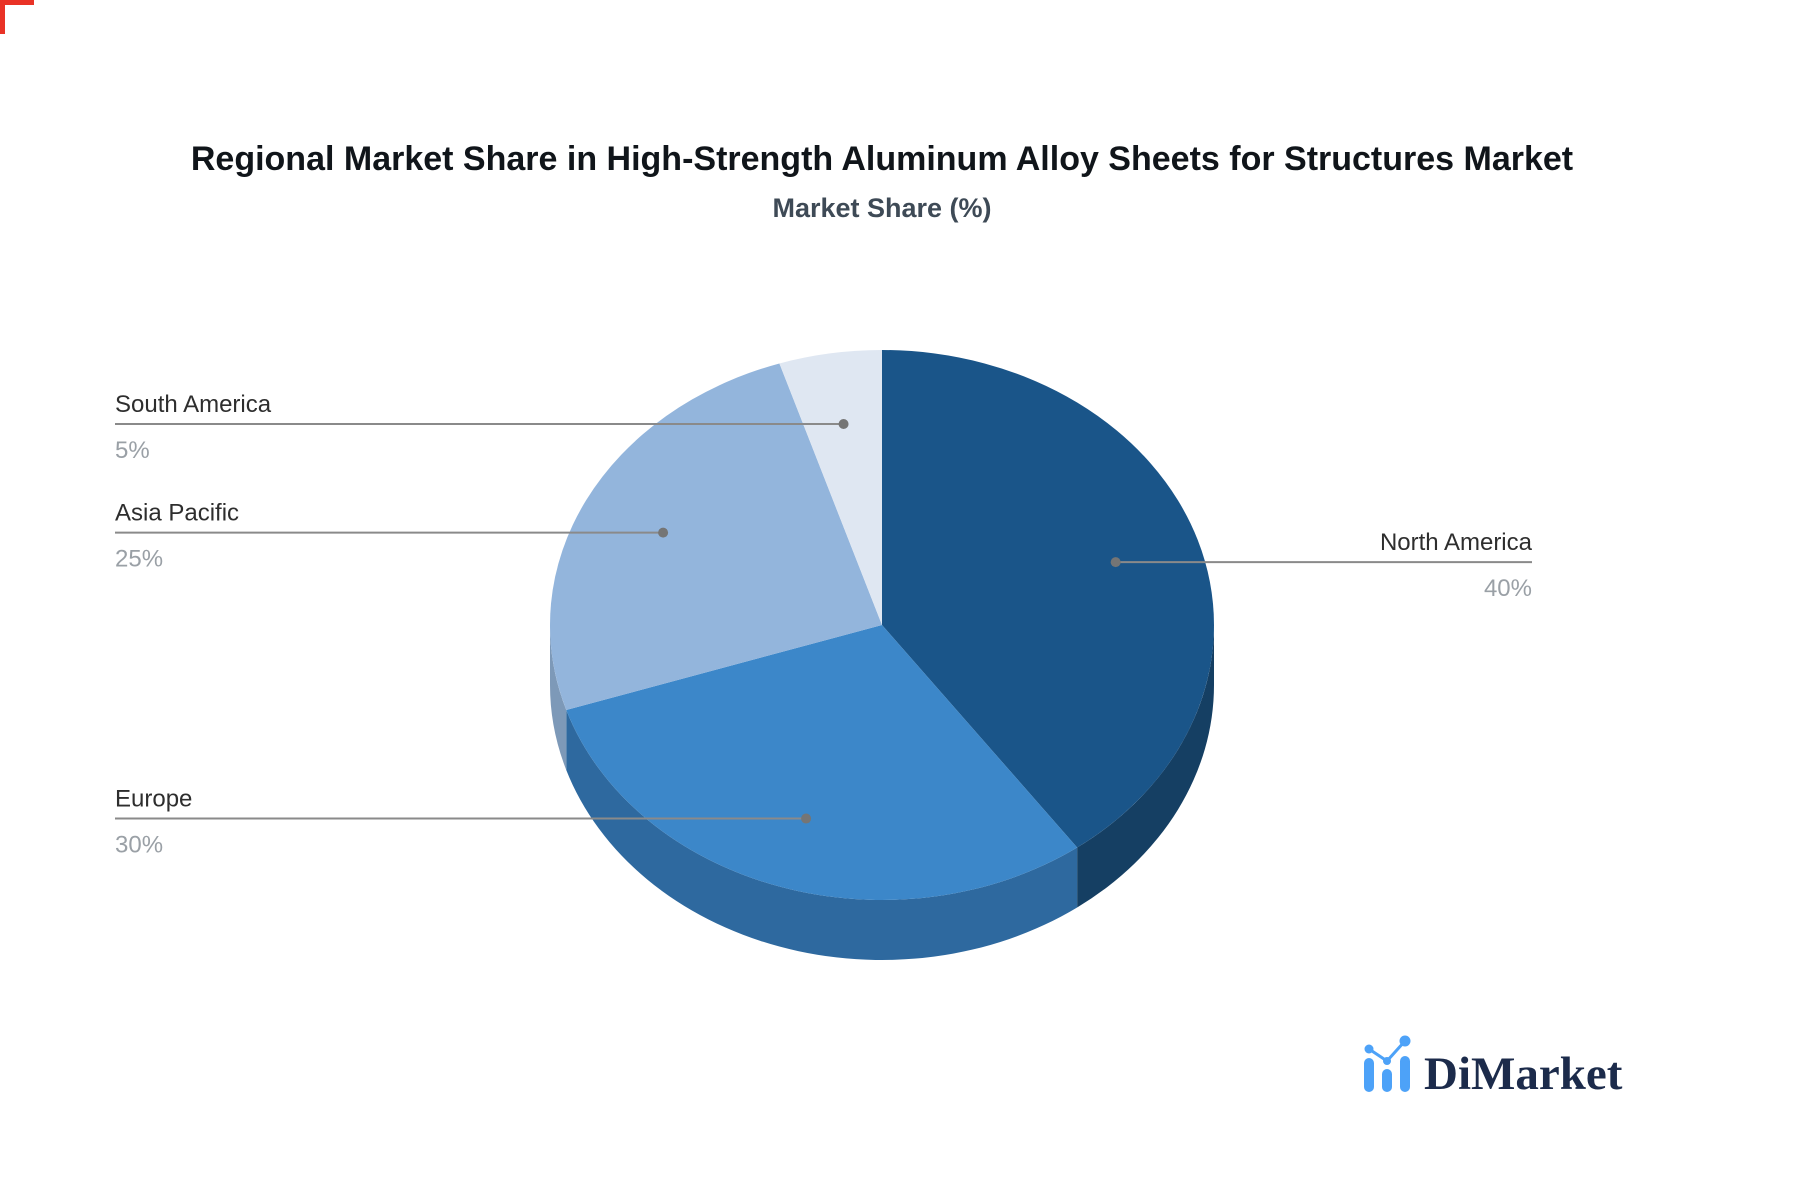 Image resolution: width=1800 pixels, height=1196 pixels. Describe the element at coordinates (806, 818) in the screenshot. I see `leader-dot-europe` at that location.